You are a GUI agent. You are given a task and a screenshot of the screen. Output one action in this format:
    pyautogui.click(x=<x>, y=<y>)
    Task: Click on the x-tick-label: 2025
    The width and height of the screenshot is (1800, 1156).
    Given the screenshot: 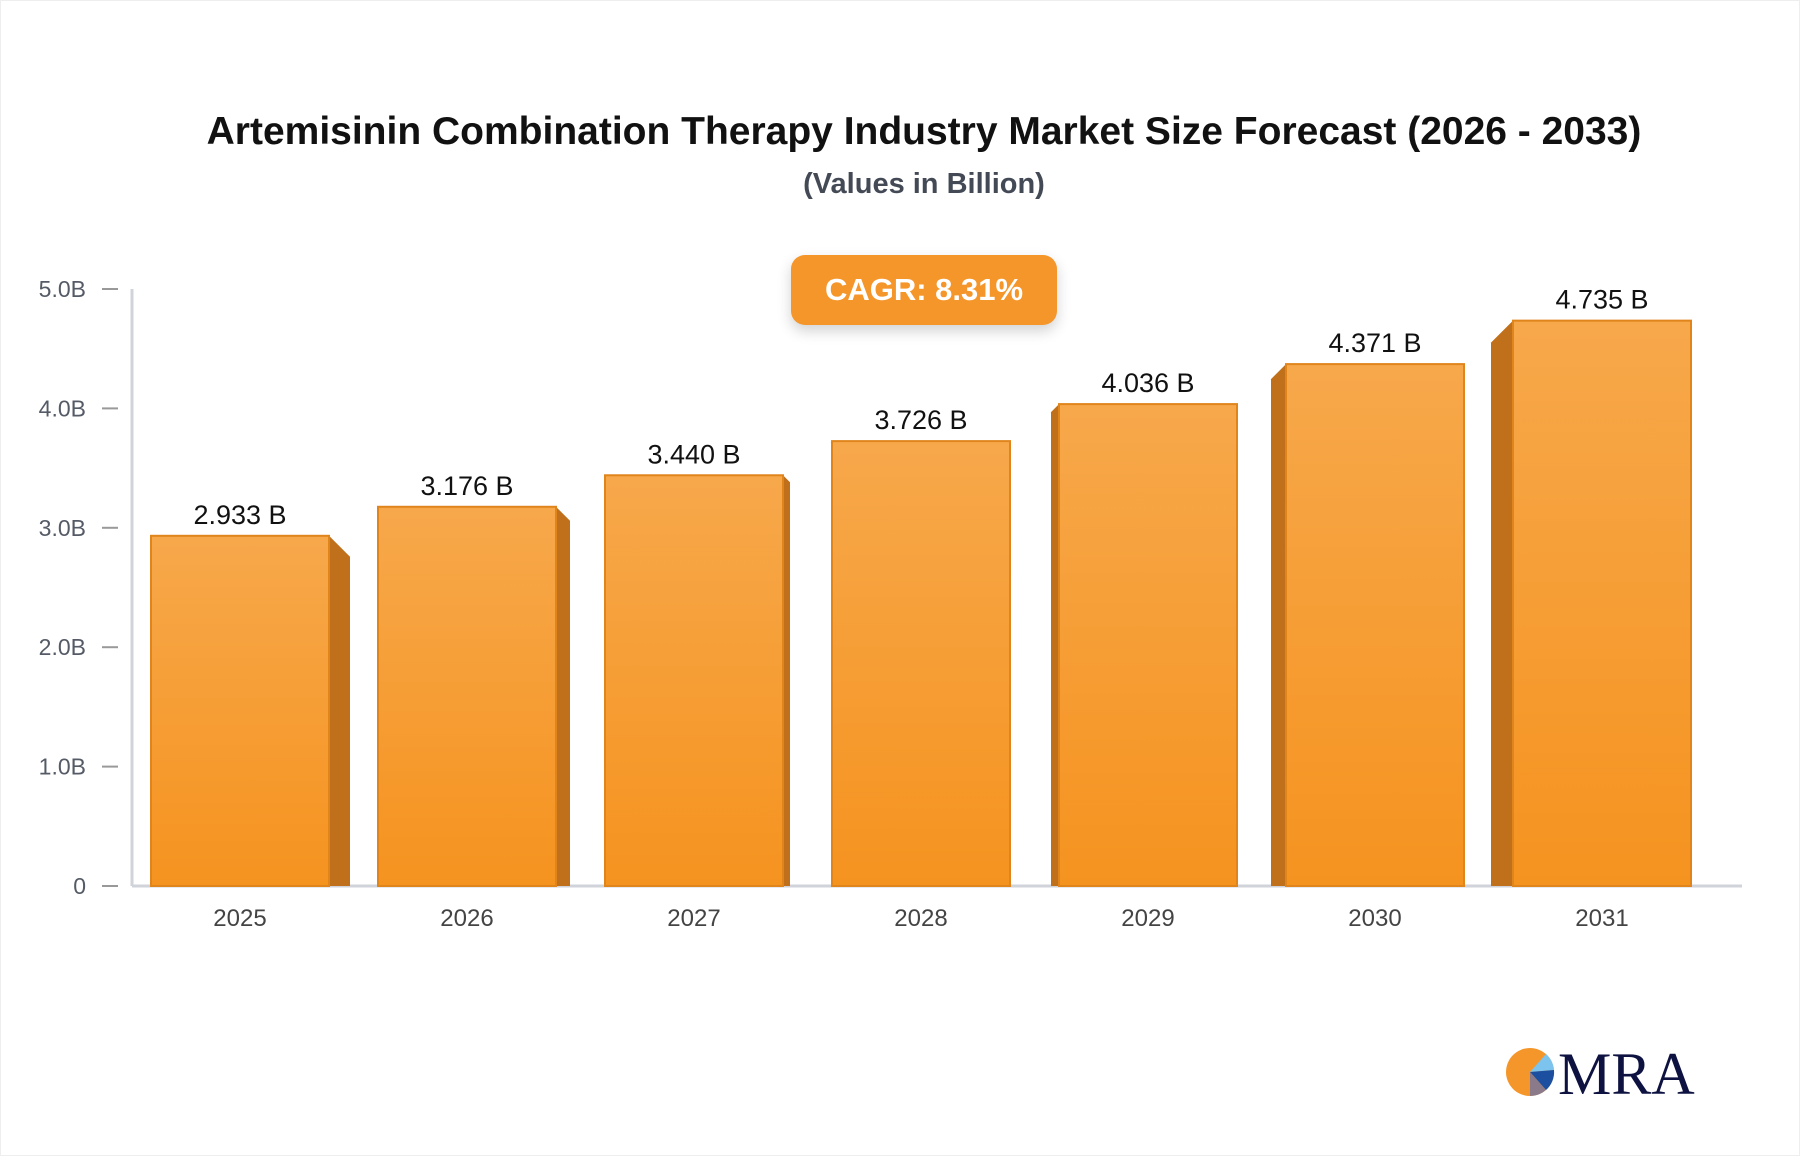 What is the action you would take?
    pyautogui.click(x=239, y=918)
    